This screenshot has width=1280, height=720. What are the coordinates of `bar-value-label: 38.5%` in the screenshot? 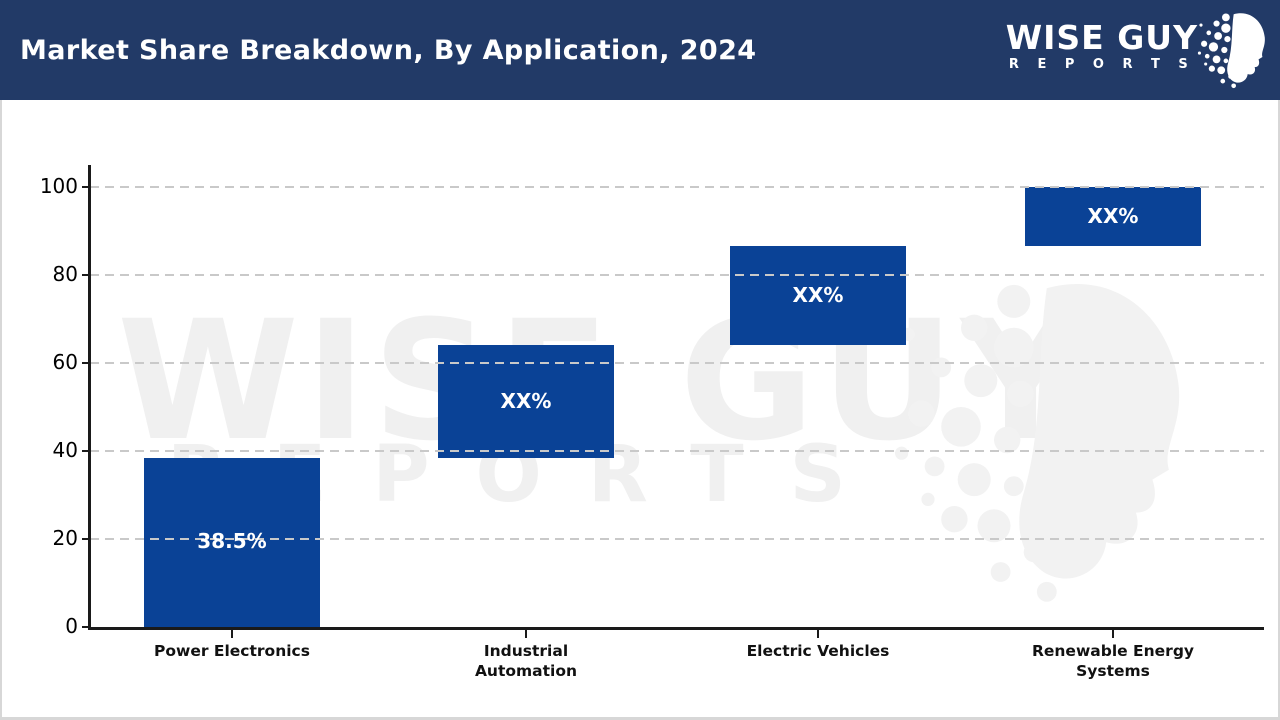 It's located at (232, 541).